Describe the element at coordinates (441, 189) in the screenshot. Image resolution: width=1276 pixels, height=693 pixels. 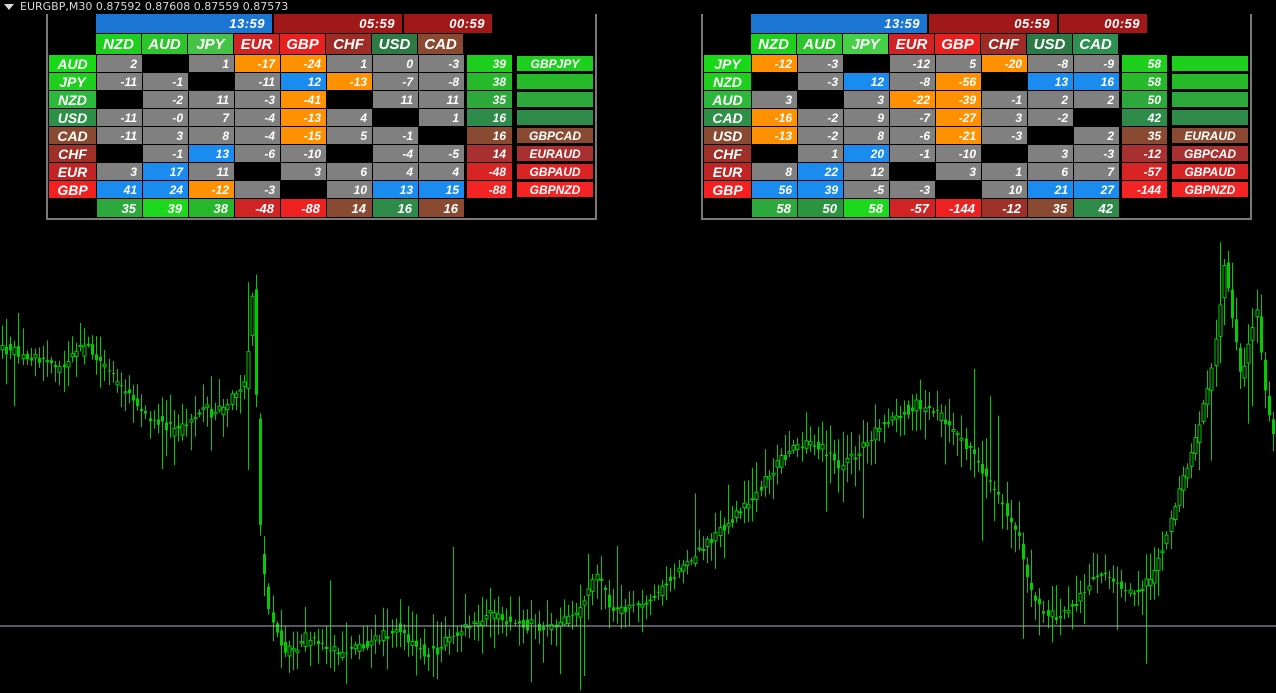
I see `matrix-cell: 15` at that location.